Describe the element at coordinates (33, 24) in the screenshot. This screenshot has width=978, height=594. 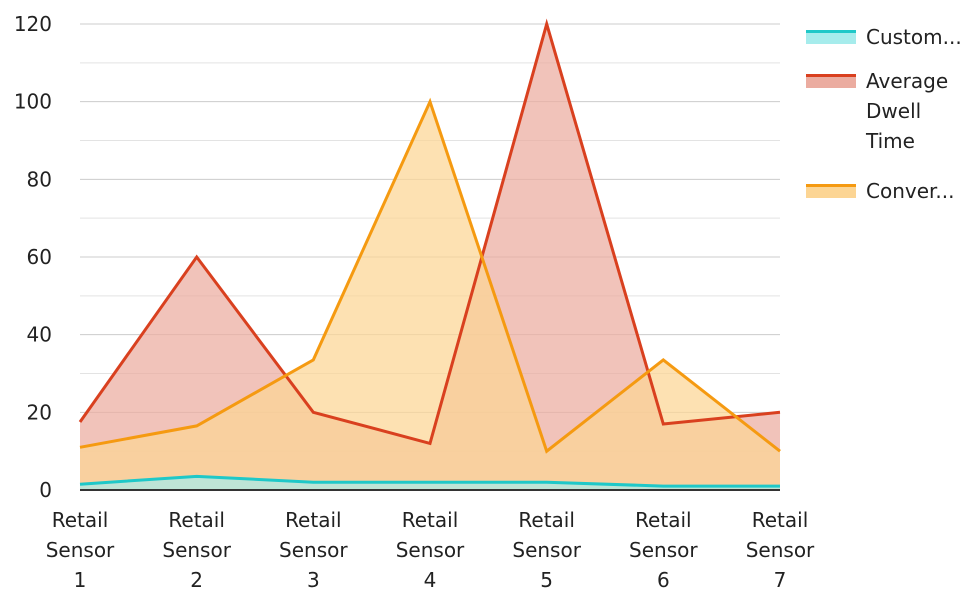
I see `y-tick-label: 120` at that location.